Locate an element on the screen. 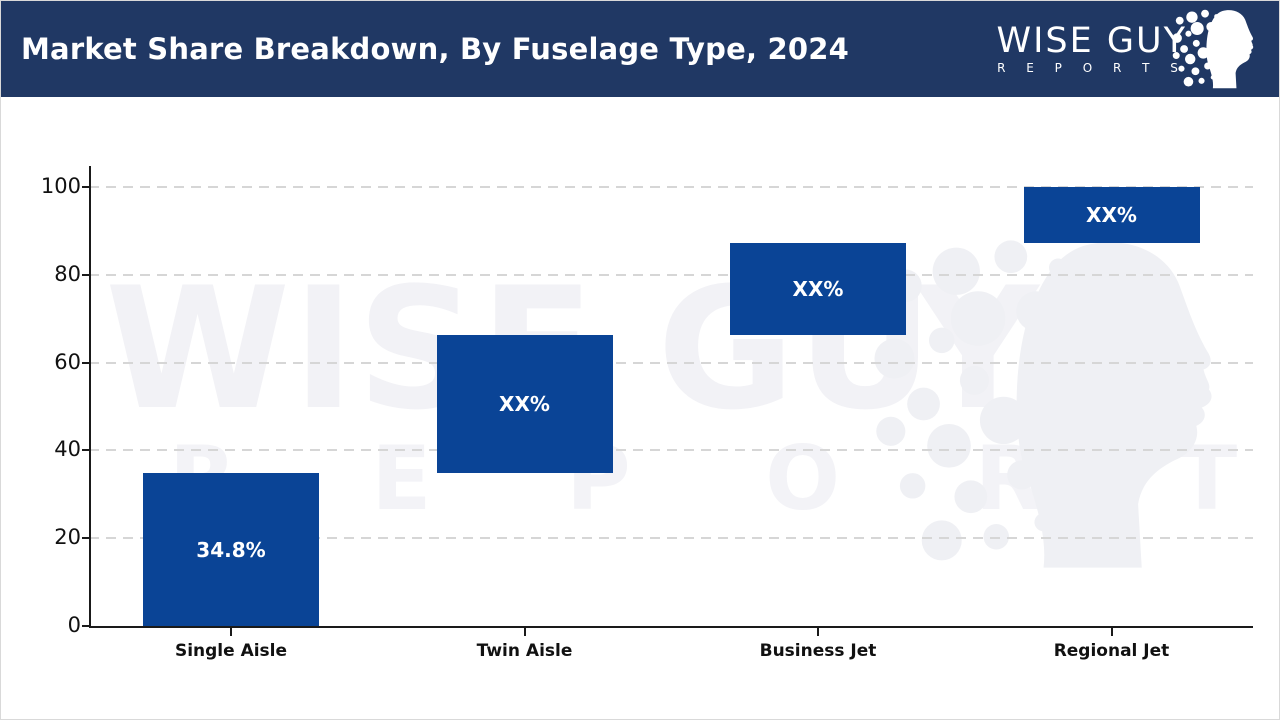 The image size is (1280, 720). bar-business-jet: XX% is located at coordinates (818, 288).